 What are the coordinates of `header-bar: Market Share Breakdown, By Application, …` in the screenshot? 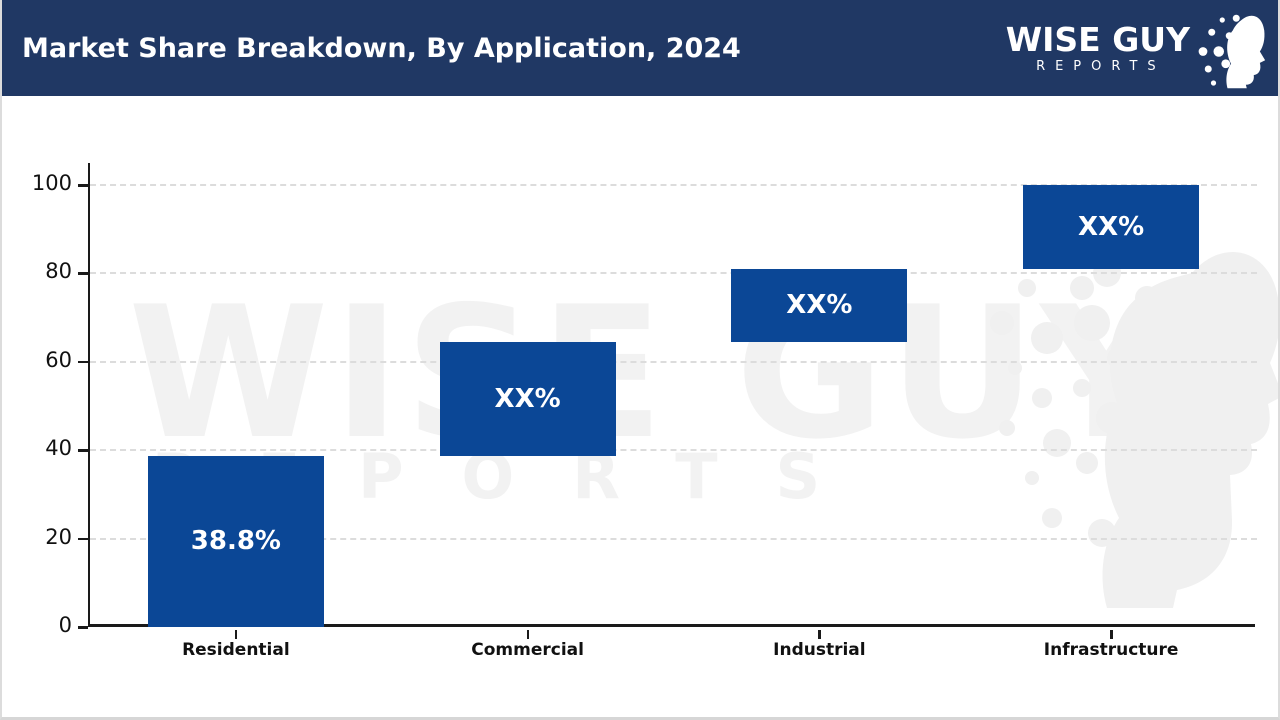 It's located at (640, 48).